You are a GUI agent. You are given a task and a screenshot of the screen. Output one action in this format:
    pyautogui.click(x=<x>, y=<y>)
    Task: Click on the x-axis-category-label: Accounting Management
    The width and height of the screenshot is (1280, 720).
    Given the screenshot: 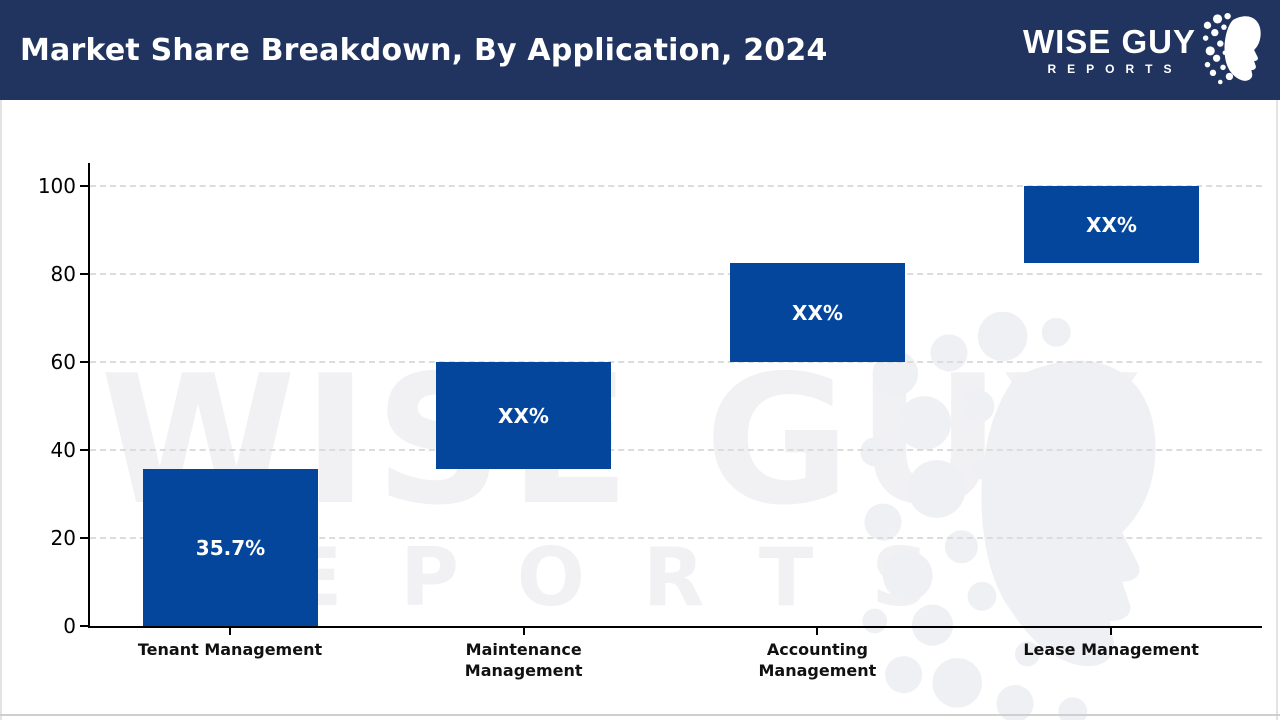 What is the action you would take?
    pyautogui.click(x=817, y=660)
    